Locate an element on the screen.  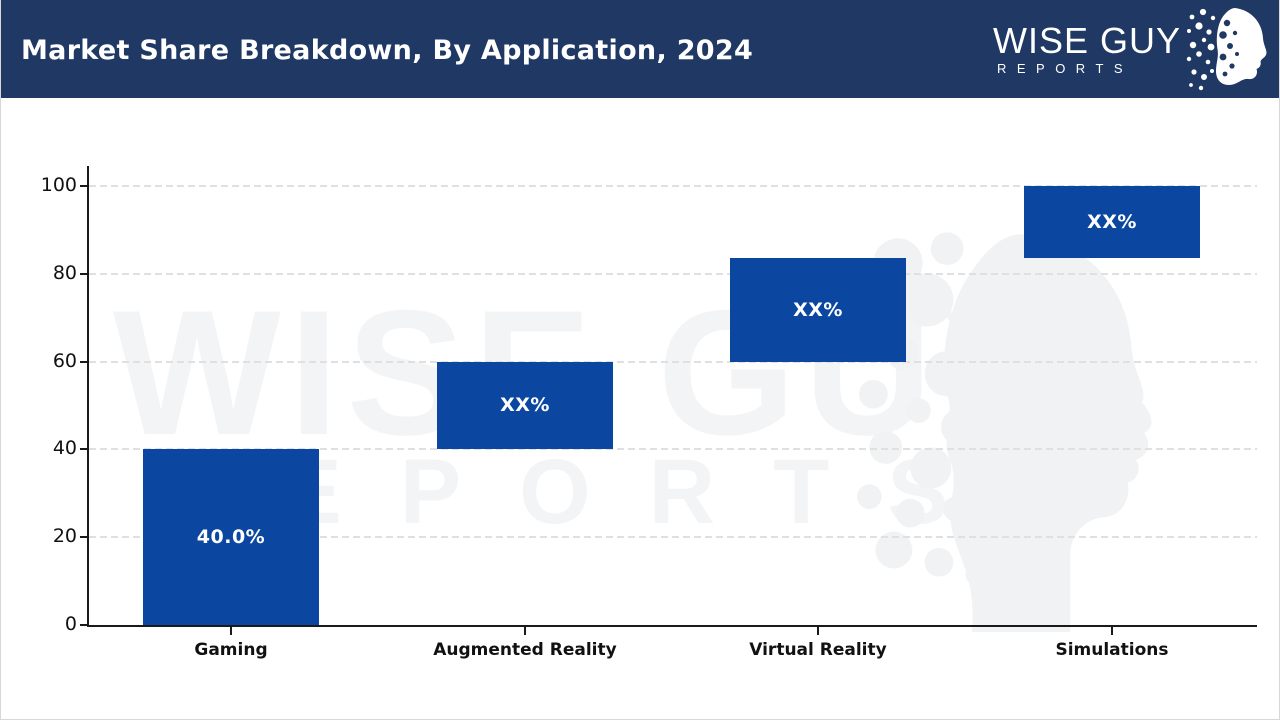
bar-value-label-2: XX% is located at coordinates (818, 310).